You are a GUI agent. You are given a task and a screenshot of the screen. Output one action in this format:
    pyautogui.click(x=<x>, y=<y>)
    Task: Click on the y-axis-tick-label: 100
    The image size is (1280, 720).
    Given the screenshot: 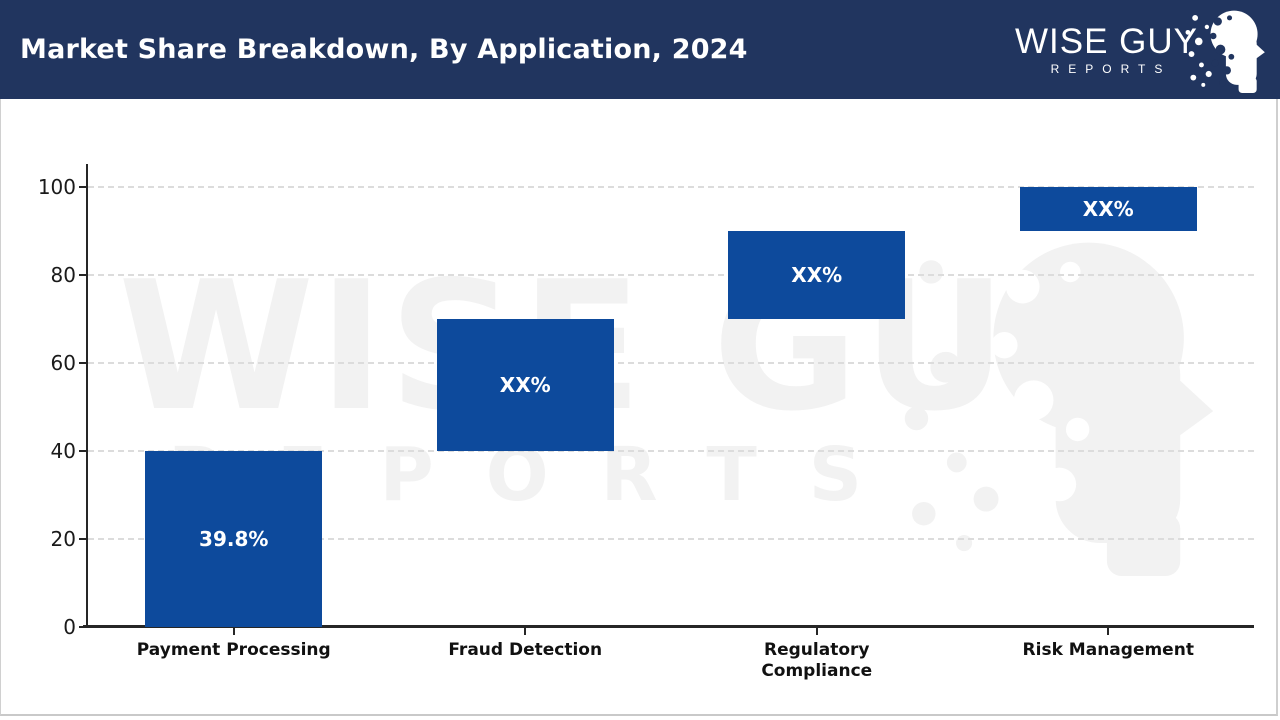 What is the action you would take?
    pyautogui.click(x=56, y=187)
    